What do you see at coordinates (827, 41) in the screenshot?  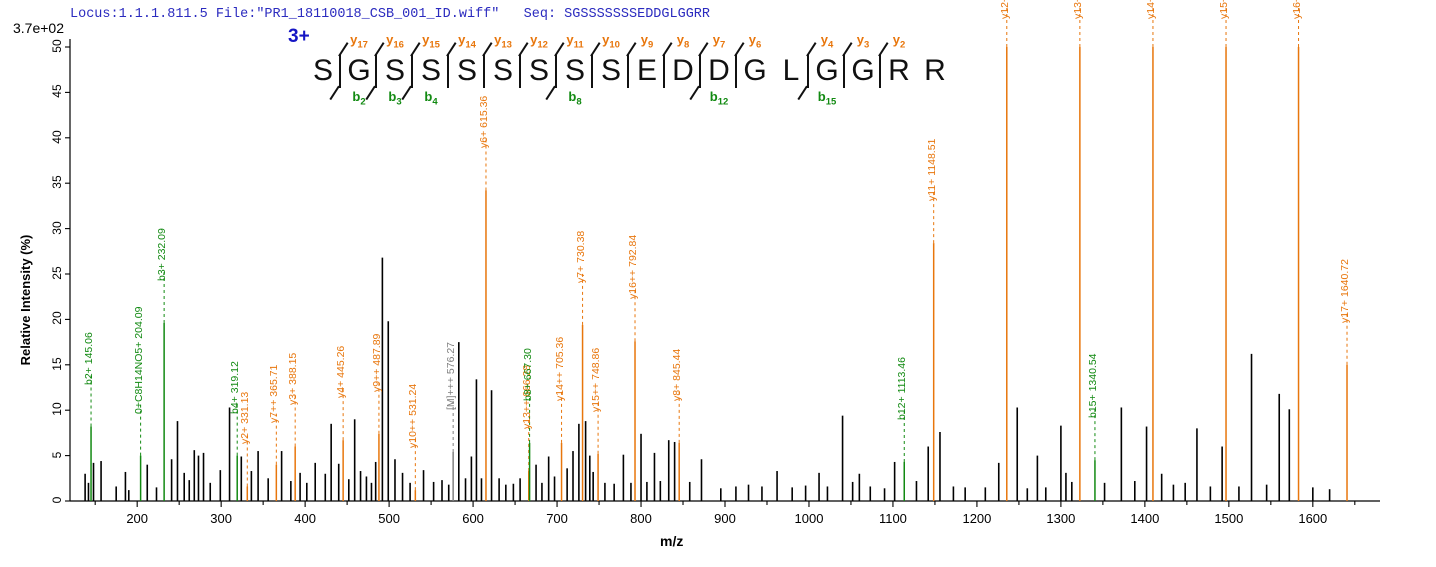 I see `y-ion-label: y4` at bounding box center [827, 41].